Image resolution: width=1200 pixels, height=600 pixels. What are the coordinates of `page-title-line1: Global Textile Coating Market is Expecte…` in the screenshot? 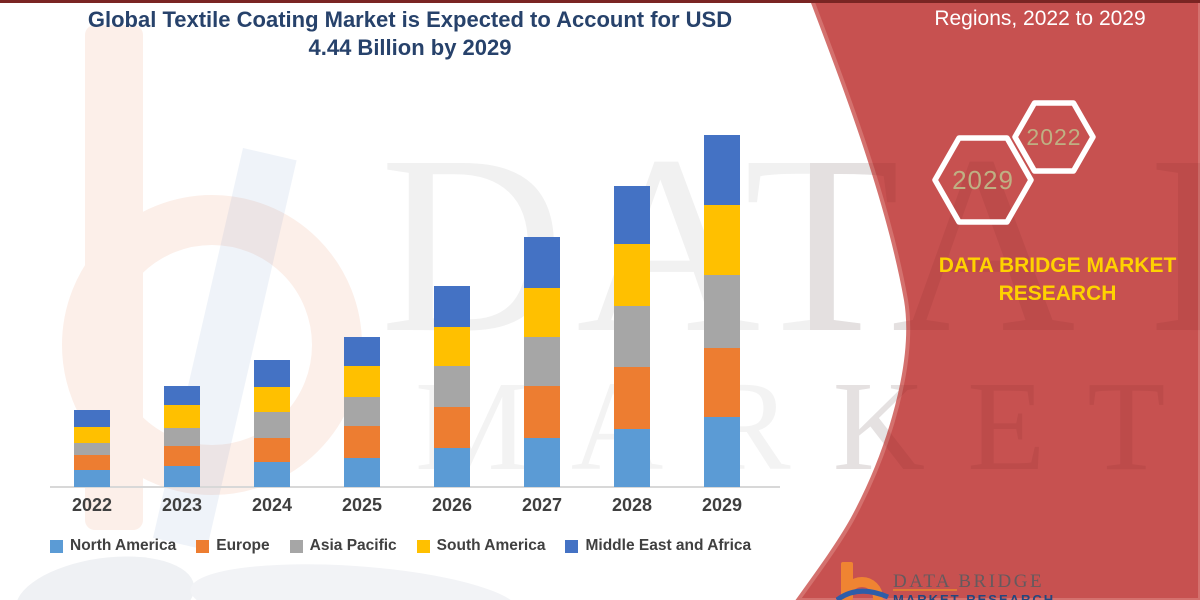 It's located at (410, 19).